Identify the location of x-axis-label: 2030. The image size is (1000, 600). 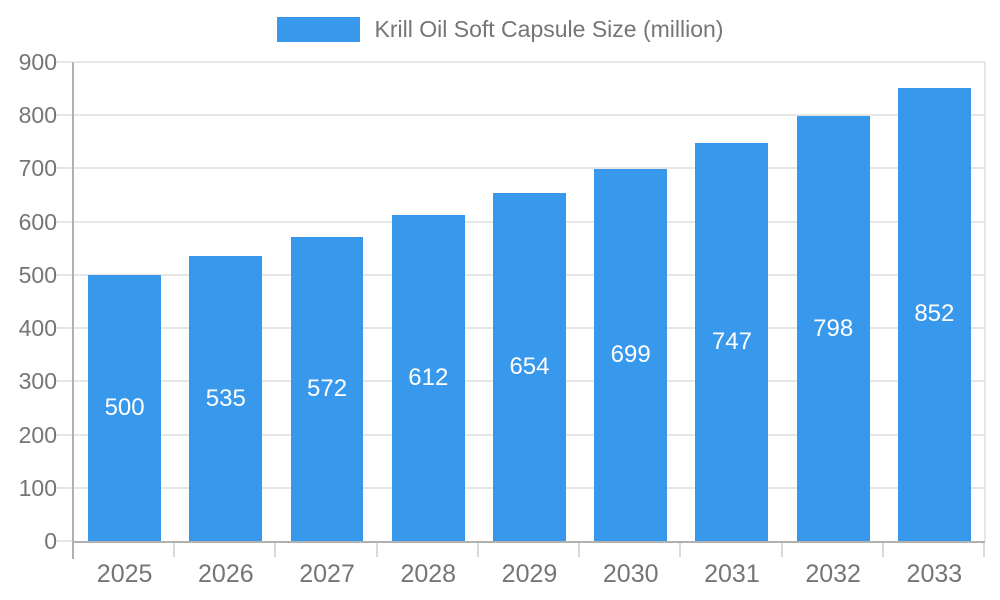
(630, 574).